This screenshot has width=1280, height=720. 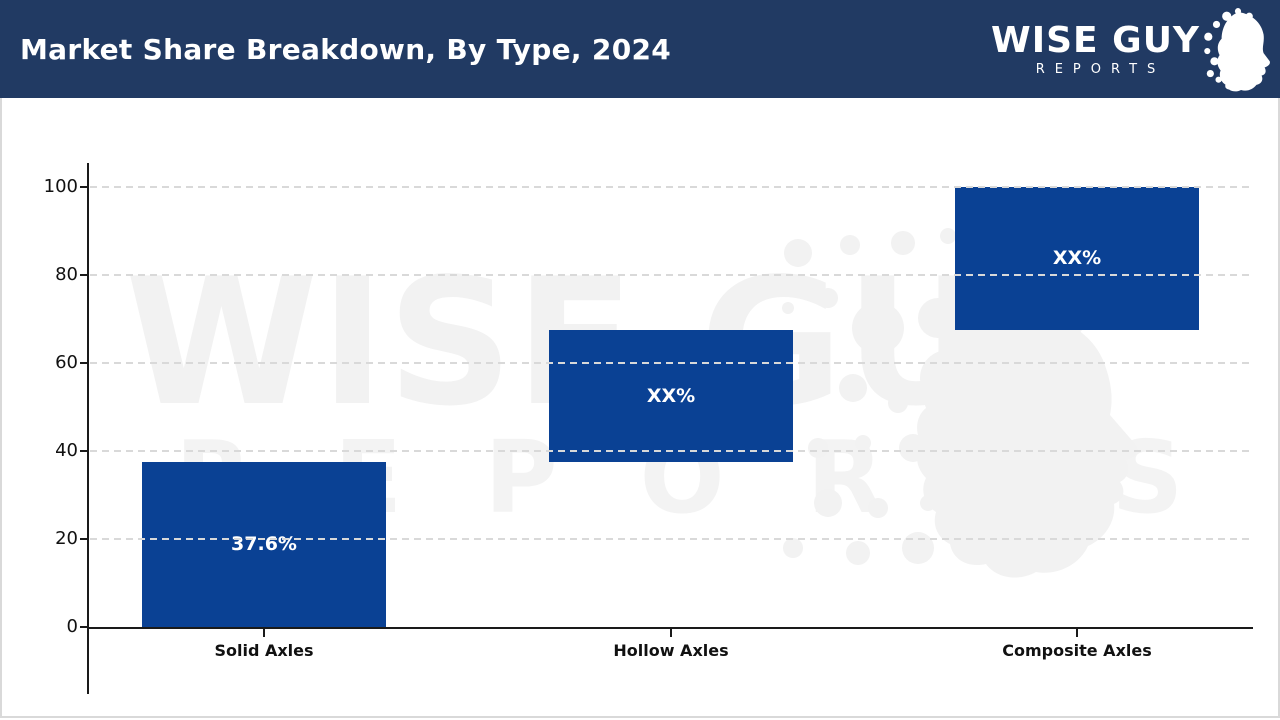 I want to click on watermark-face-icon, so click(x=960, y=403).